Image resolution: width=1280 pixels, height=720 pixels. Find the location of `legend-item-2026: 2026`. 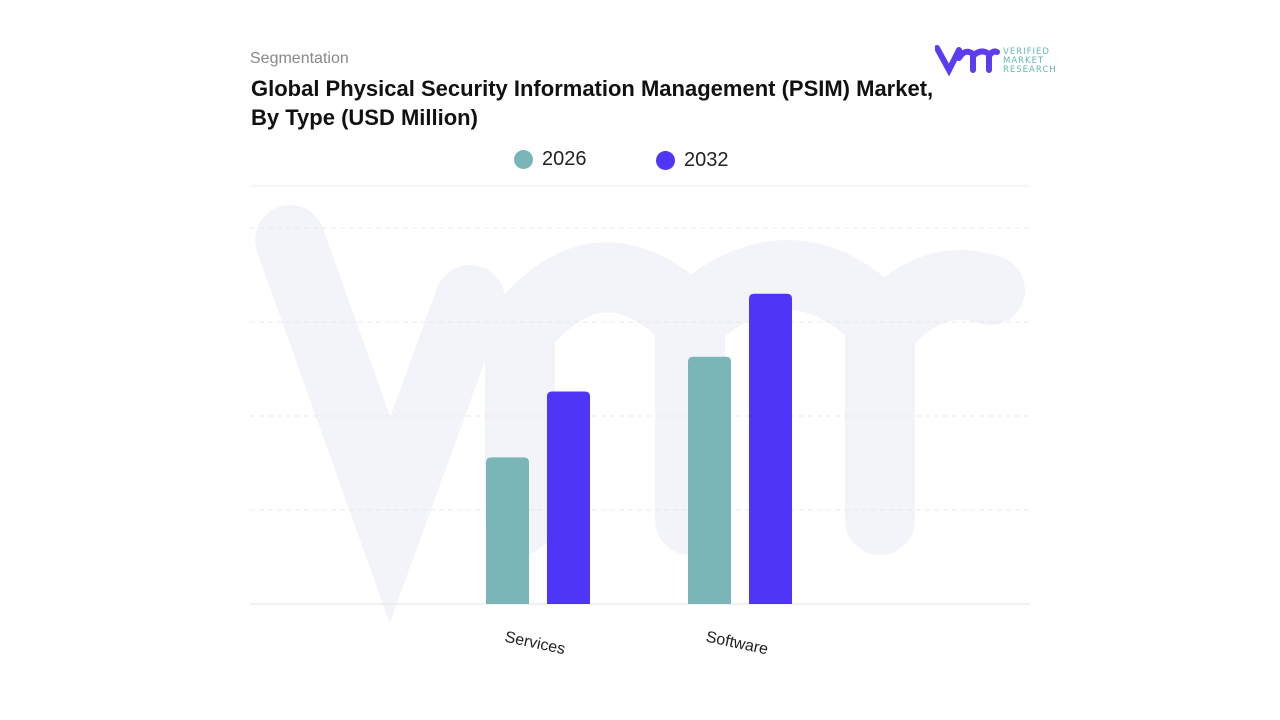

legend-item-2026: 2026 is located at coordinates (550, 159).